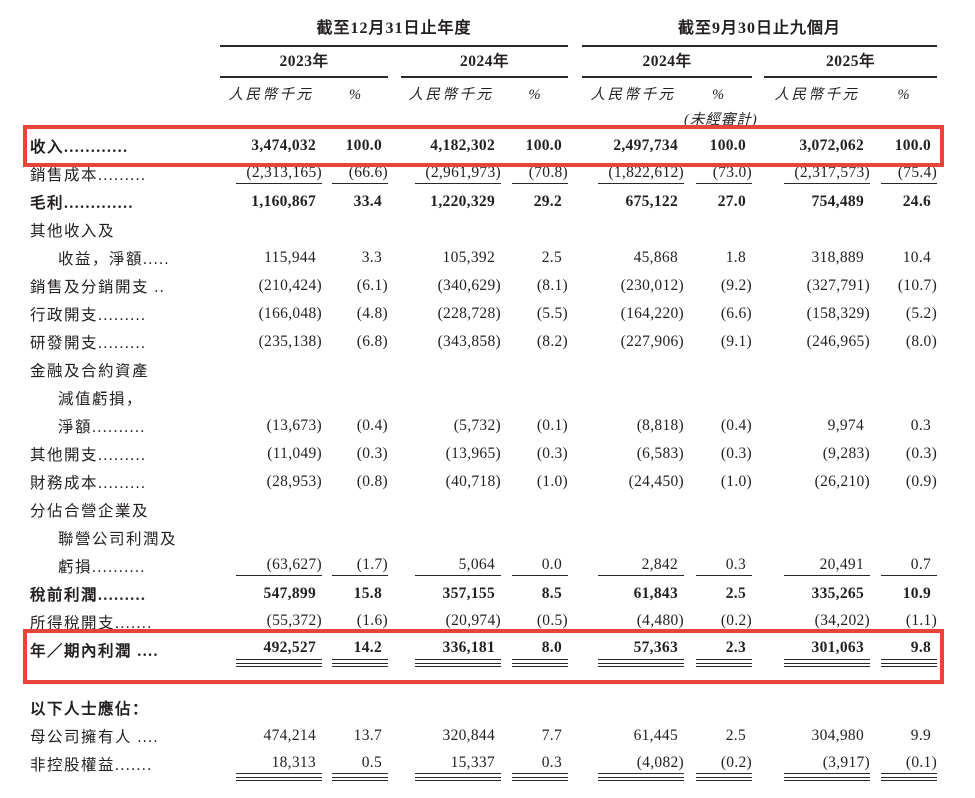  I want to click on cell-value: 1.8, so click(736, 257).